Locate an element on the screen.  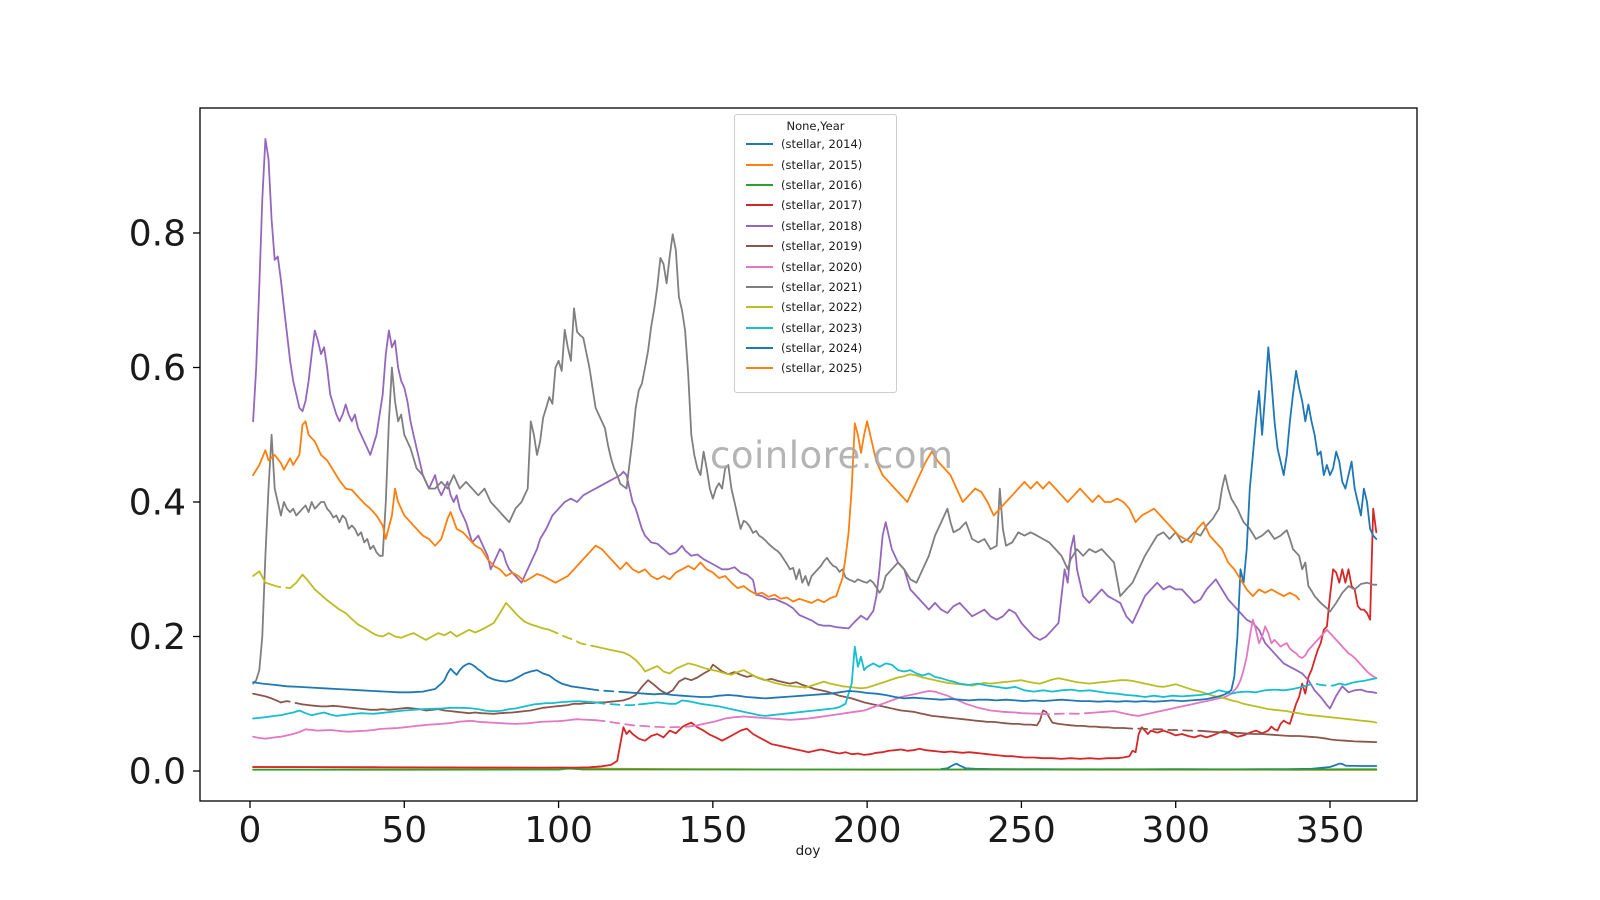
legend-item-label: (stellar, 2017) is located at coordinates (822, 205).